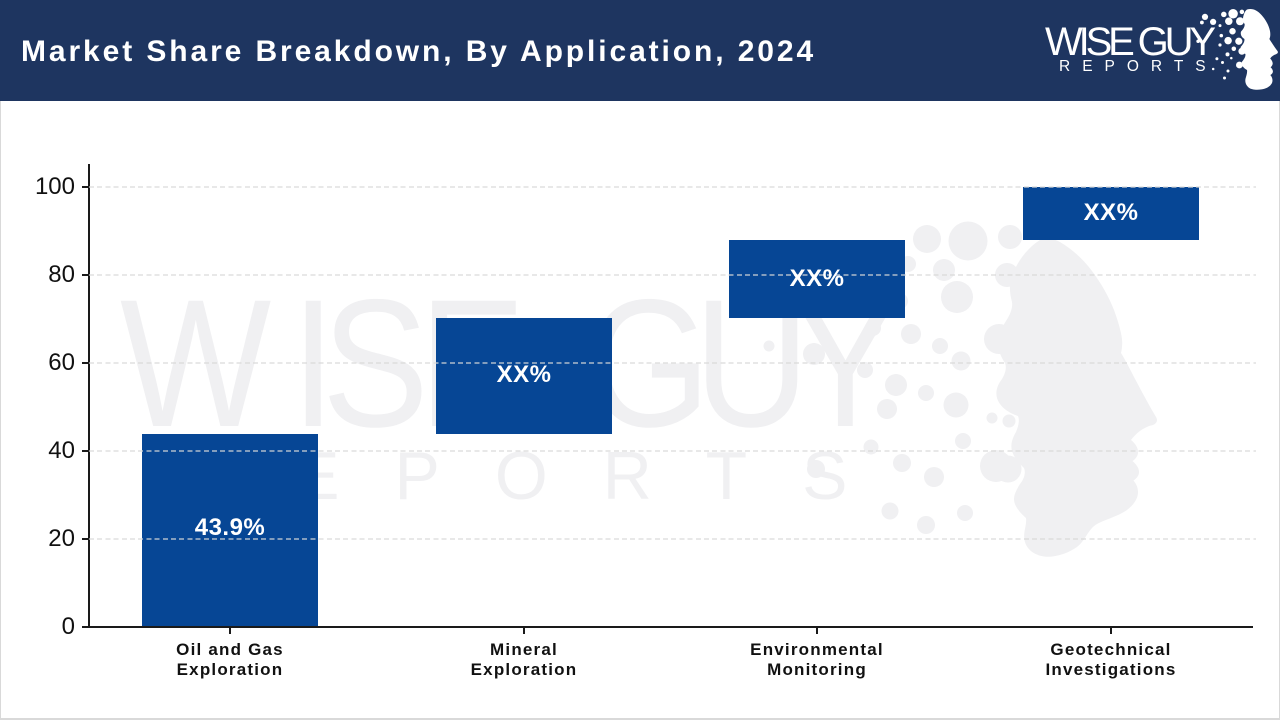  I want to click on svg-text: WISE GUY, so click(1130, 42).